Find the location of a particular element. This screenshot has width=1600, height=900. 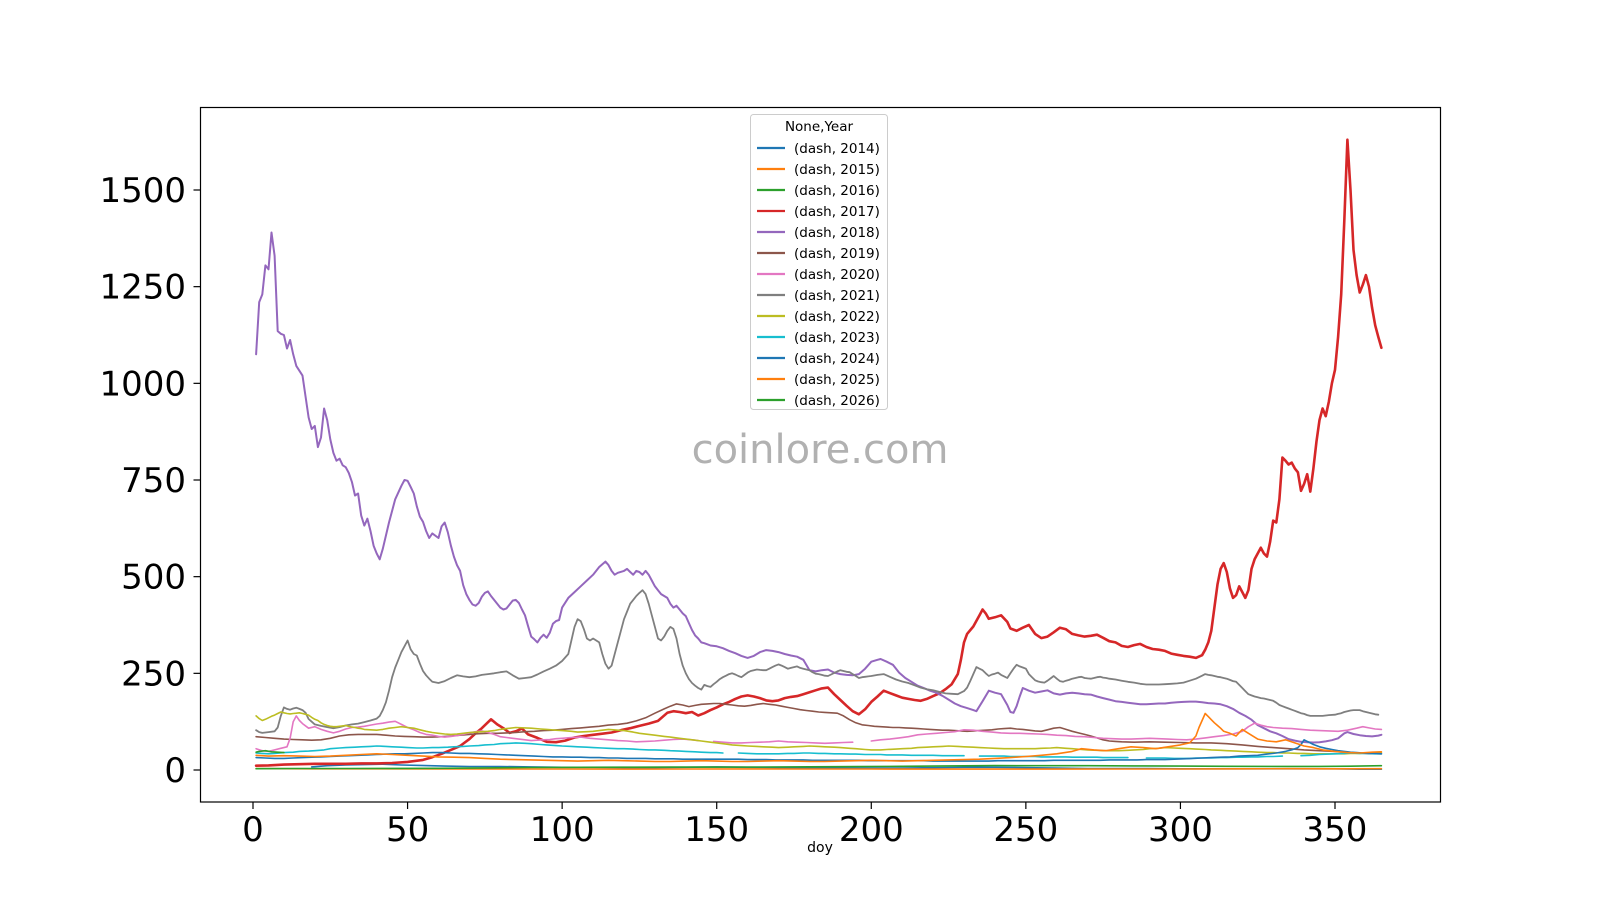

x-tick-label: 300 is located at coordinates (1180, 830).